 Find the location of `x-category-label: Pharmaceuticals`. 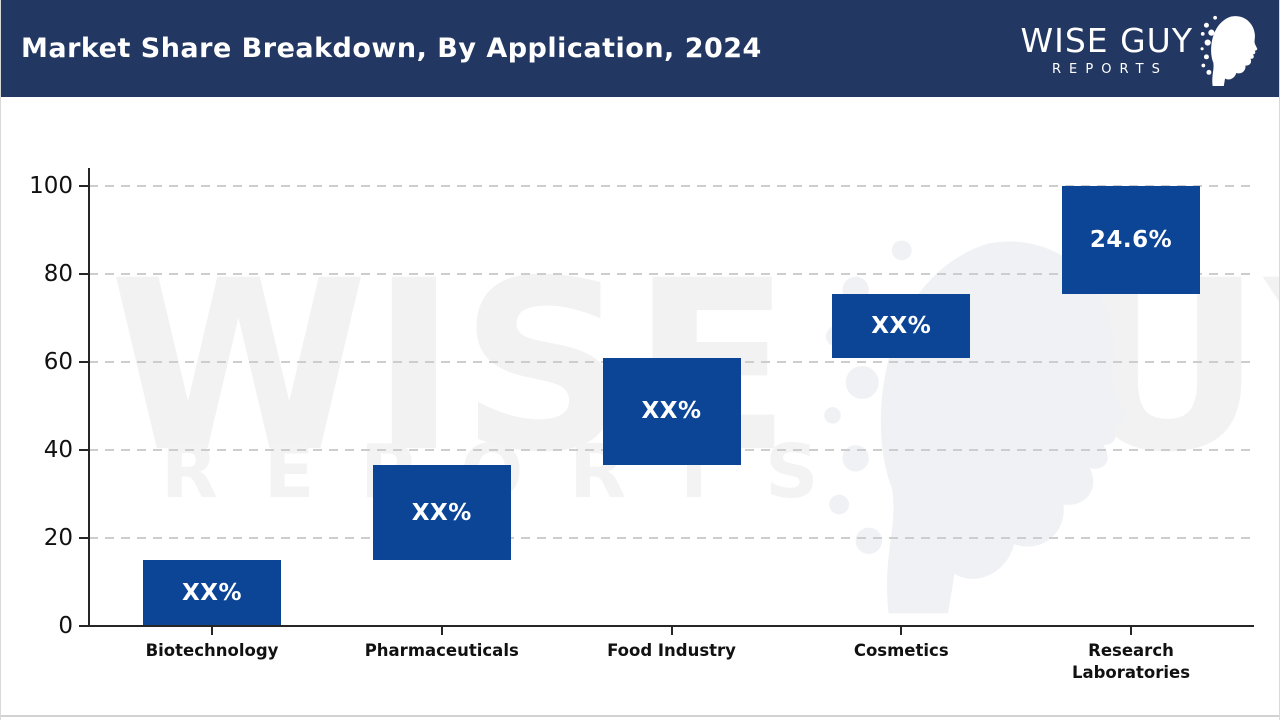

x-category-label: Pharmaceuticals is located at coordinates (441, 650).